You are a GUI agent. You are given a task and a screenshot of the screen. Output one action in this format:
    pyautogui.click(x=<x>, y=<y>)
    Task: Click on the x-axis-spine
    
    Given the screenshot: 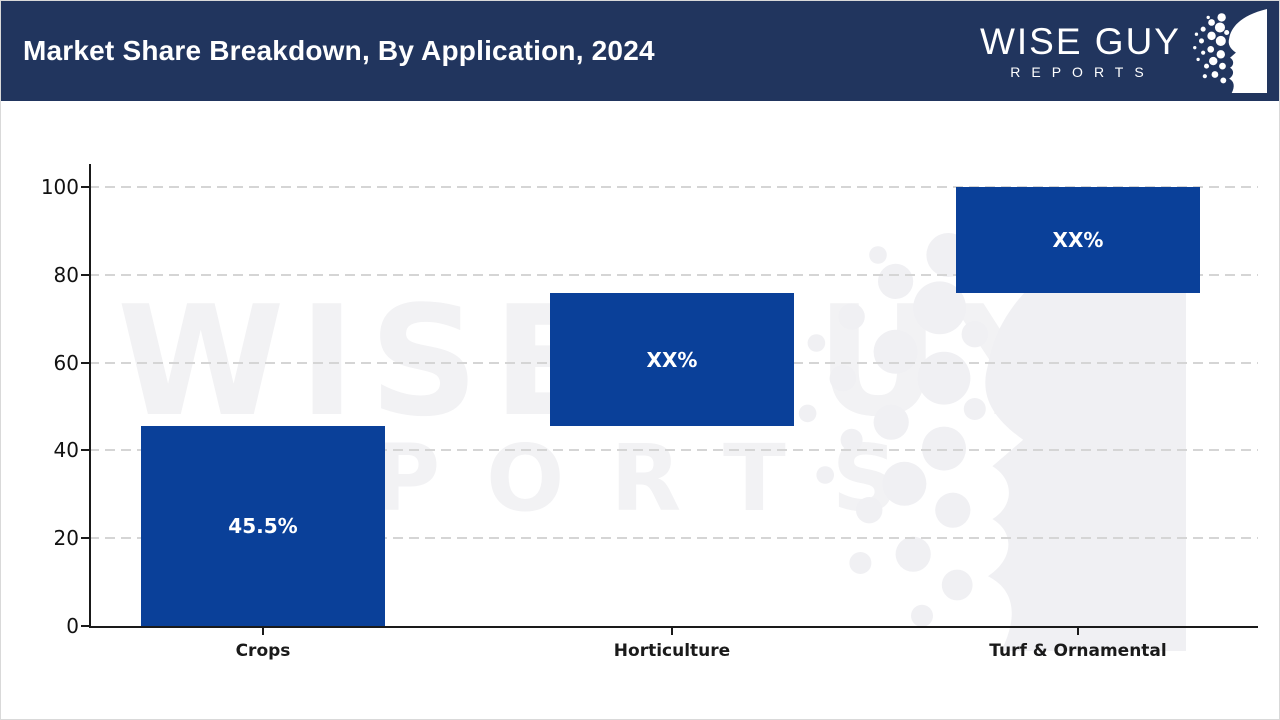 What is the action you would take?
    pyautogui.click(x=673, y=627)
    